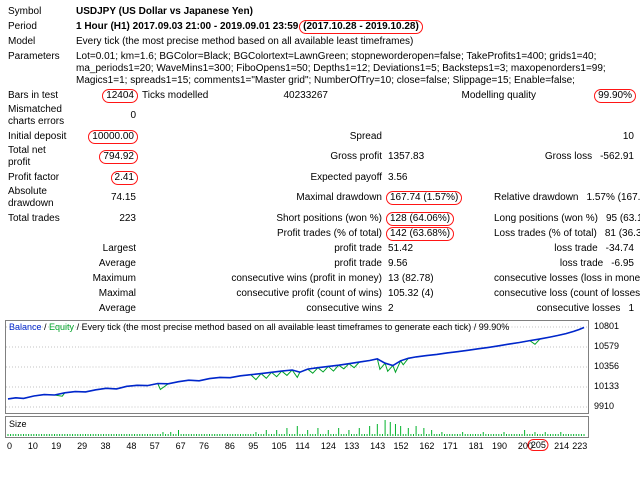  What do you see at coordinates (613, 197) in the screenshot?
I see `relative-drawdown-value: 1.57% (167.74)` at bounding box center [613, 197].